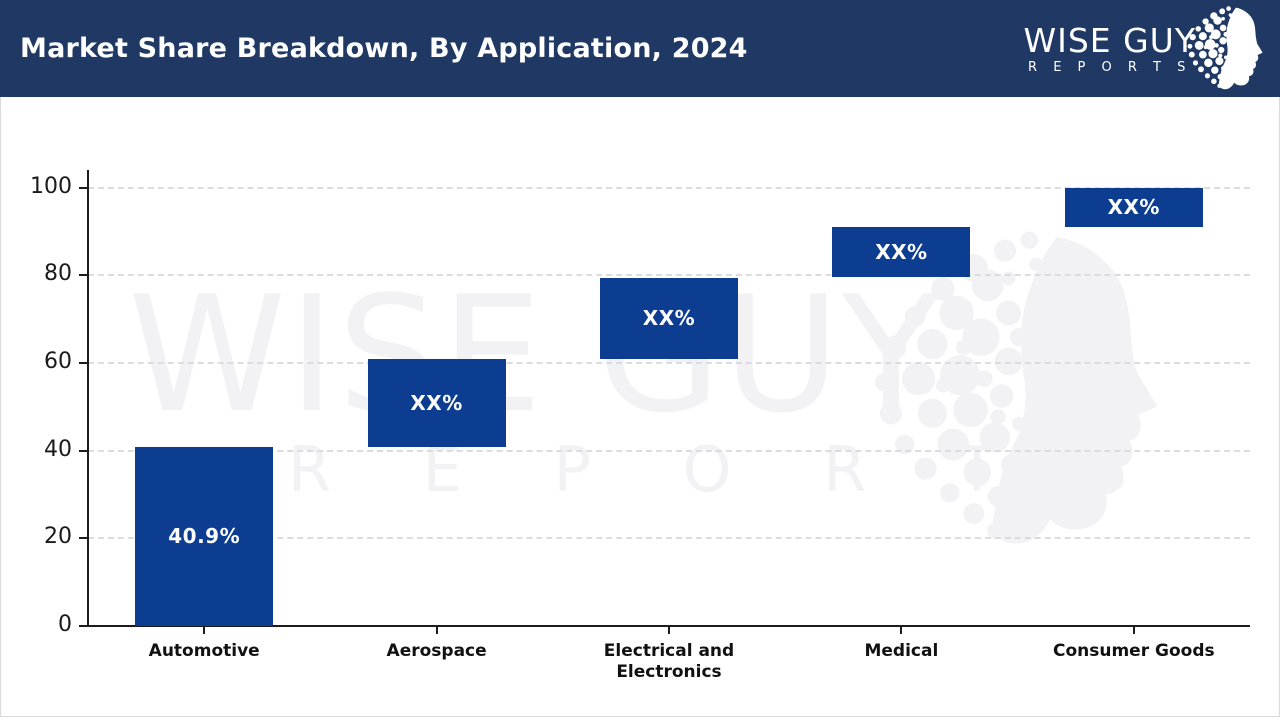 The width and height of the screenshot is (1280, 720). I want to click on bar-consumer-goods: XX%, so click(1133, 207).